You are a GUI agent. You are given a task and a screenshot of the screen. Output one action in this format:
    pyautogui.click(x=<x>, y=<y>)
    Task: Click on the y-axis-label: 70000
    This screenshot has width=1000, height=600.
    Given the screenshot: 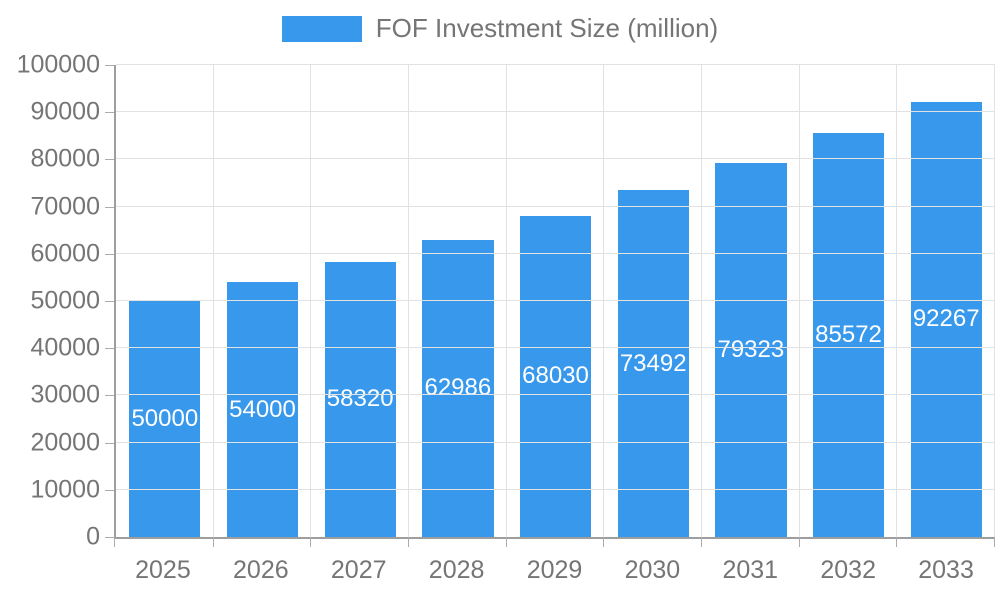 What is the action you would take?
    pyautogui.click(x=65, y=206)
    